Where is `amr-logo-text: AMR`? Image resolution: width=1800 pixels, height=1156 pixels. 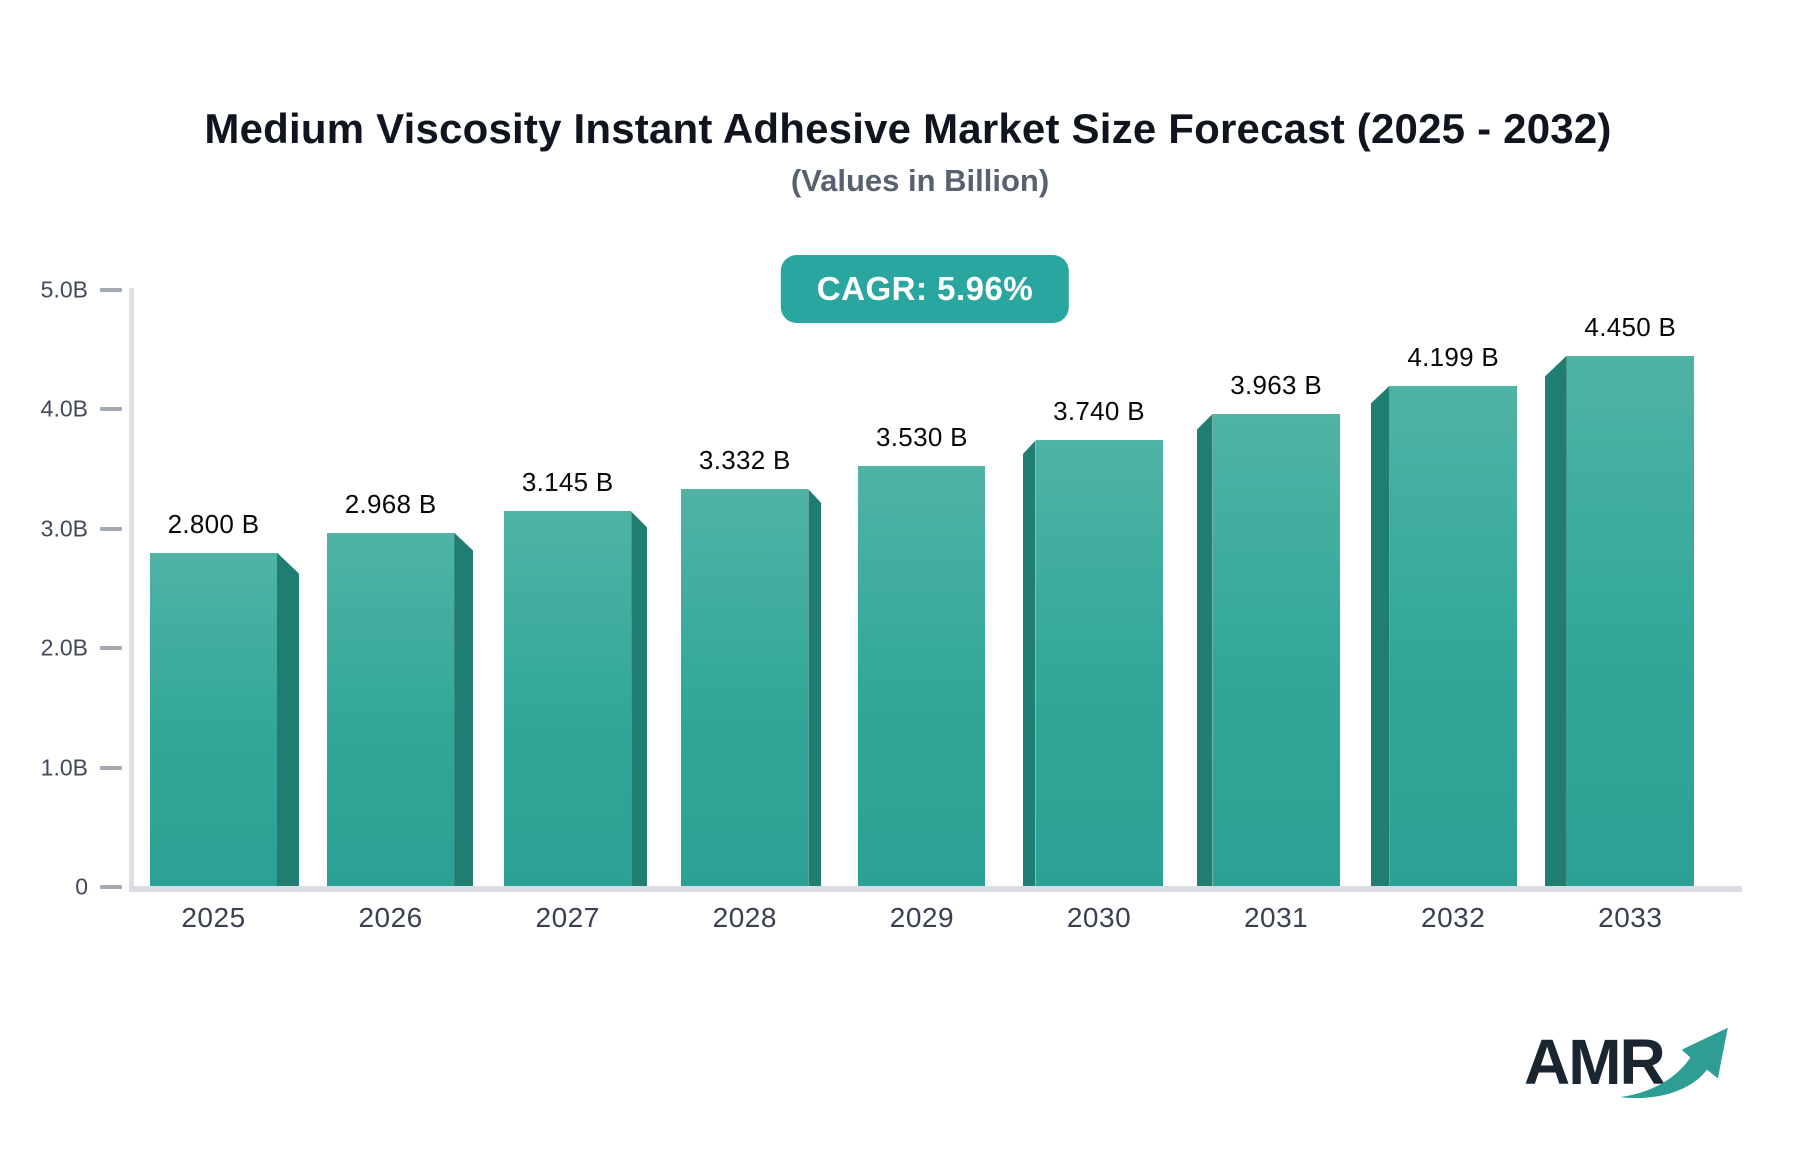
amr-logo-text: AMR is located at coordinates (1595, 1062).